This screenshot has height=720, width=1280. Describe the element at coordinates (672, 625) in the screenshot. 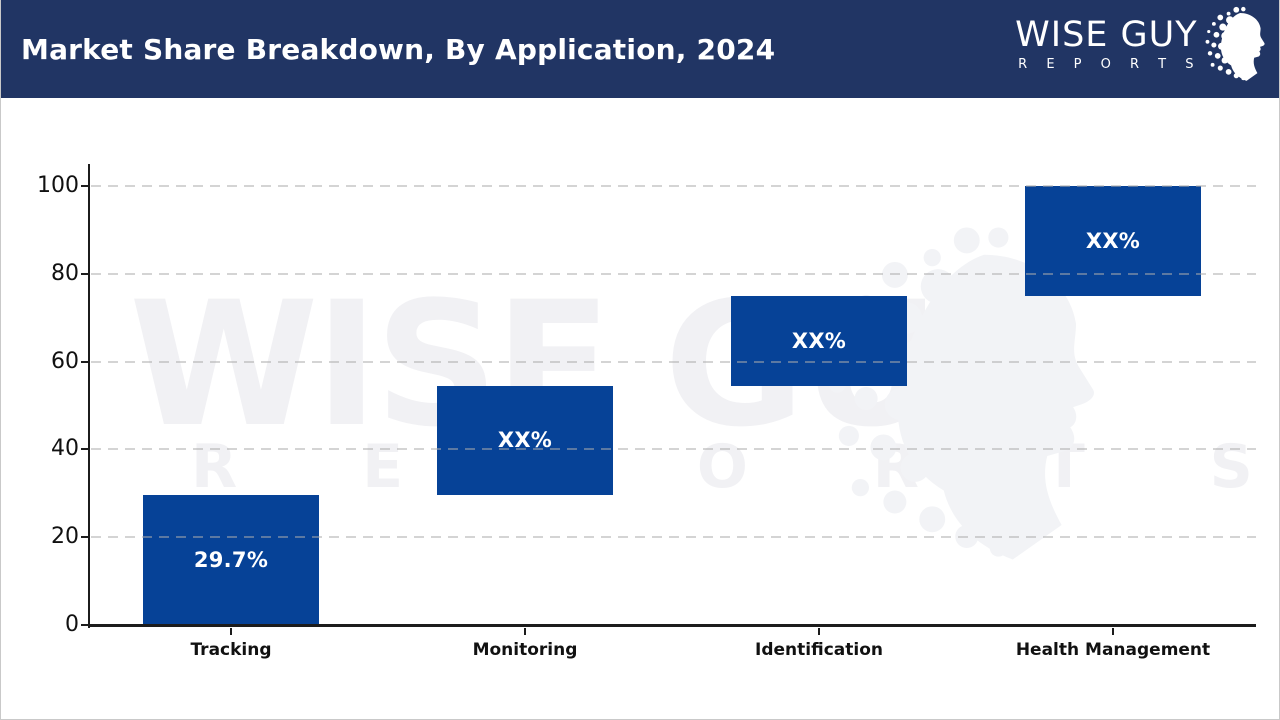

I see `x-axis-line` at that location.